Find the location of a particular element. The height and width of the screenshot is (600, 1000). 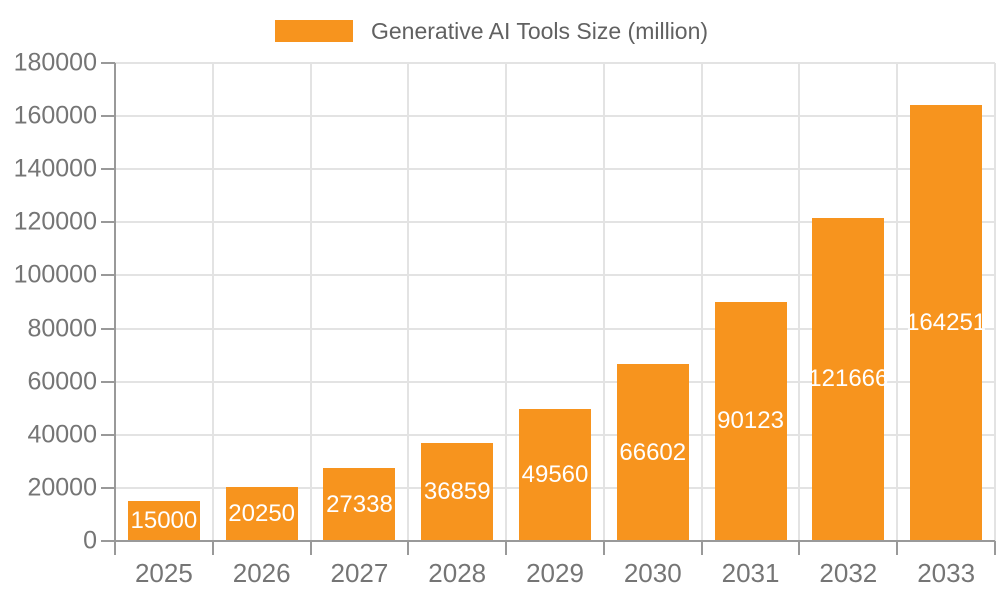

y-axis-line is located at coordinates (115, 309).